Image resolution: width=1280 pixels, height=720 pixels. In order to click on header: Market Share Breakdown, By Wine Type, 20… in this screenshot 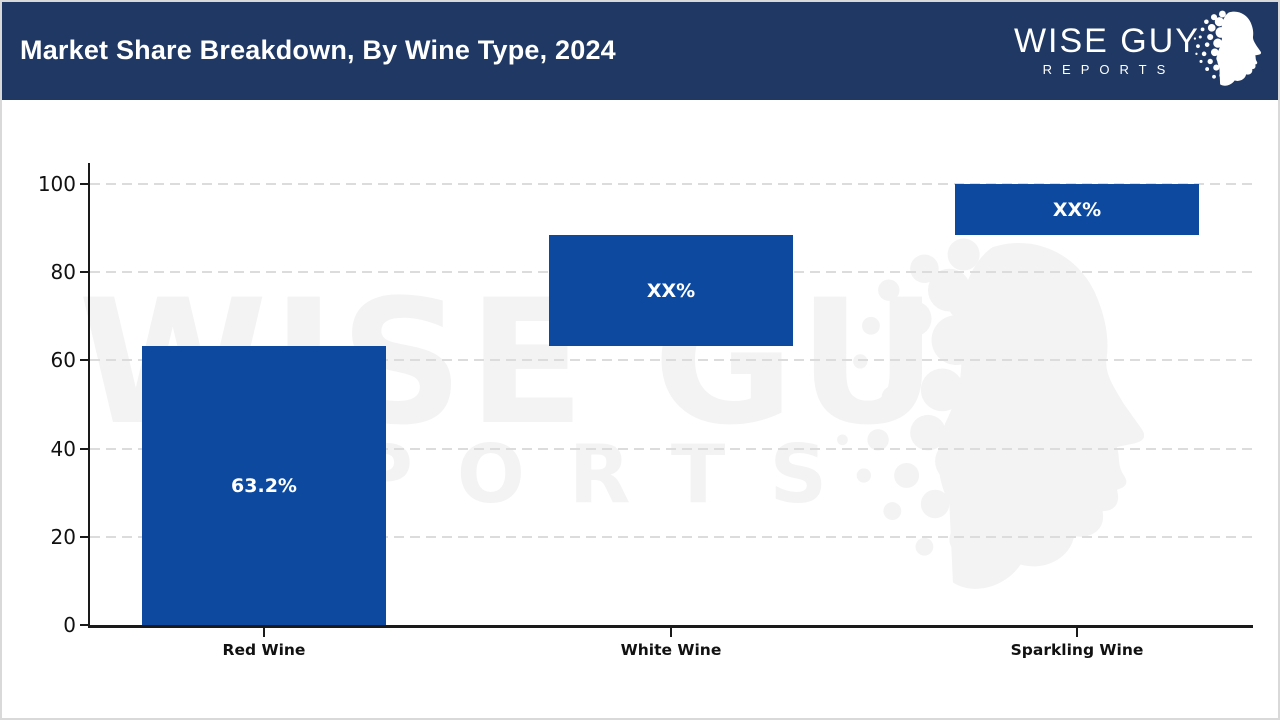, I will do `click(640, 50)`.